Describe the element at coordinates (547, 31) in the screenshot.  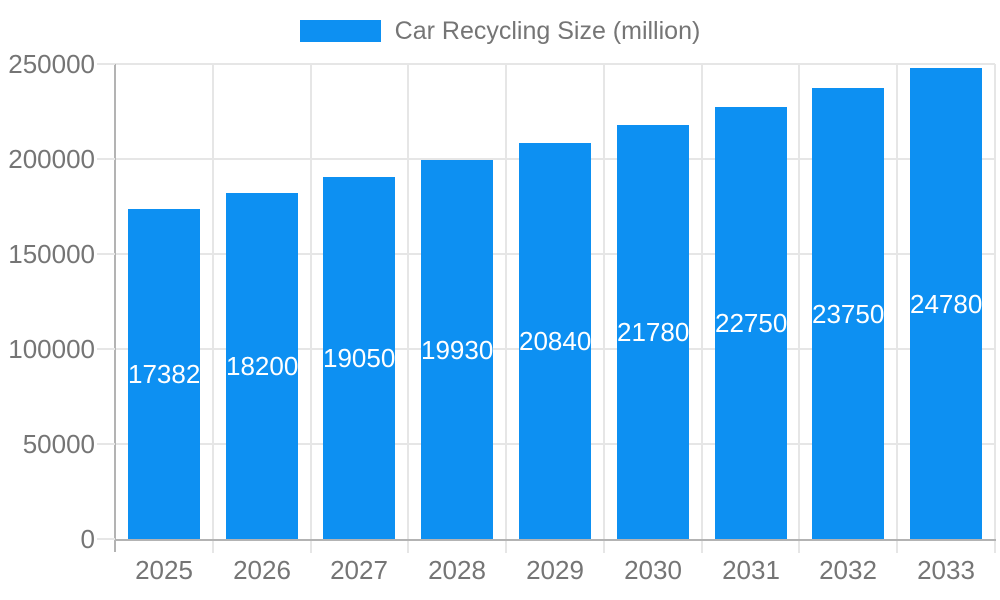
I see `legend-label: Car Recycling Size (million)` at that location.